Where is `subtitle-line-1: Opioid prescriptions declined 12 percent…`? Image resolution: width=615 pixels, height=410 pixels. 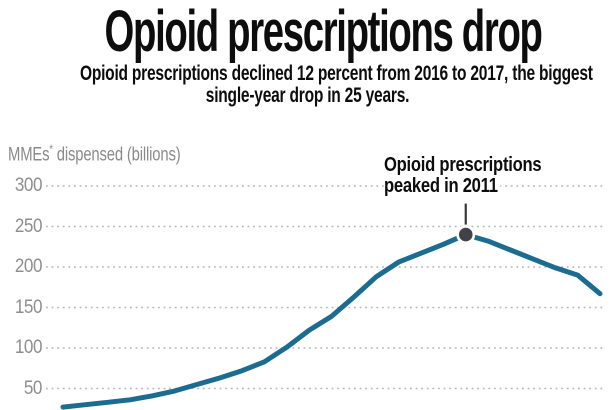
subtitle-line-1: Opioid prescriptions declined 12 percent… is located at coordinates (336, 73).